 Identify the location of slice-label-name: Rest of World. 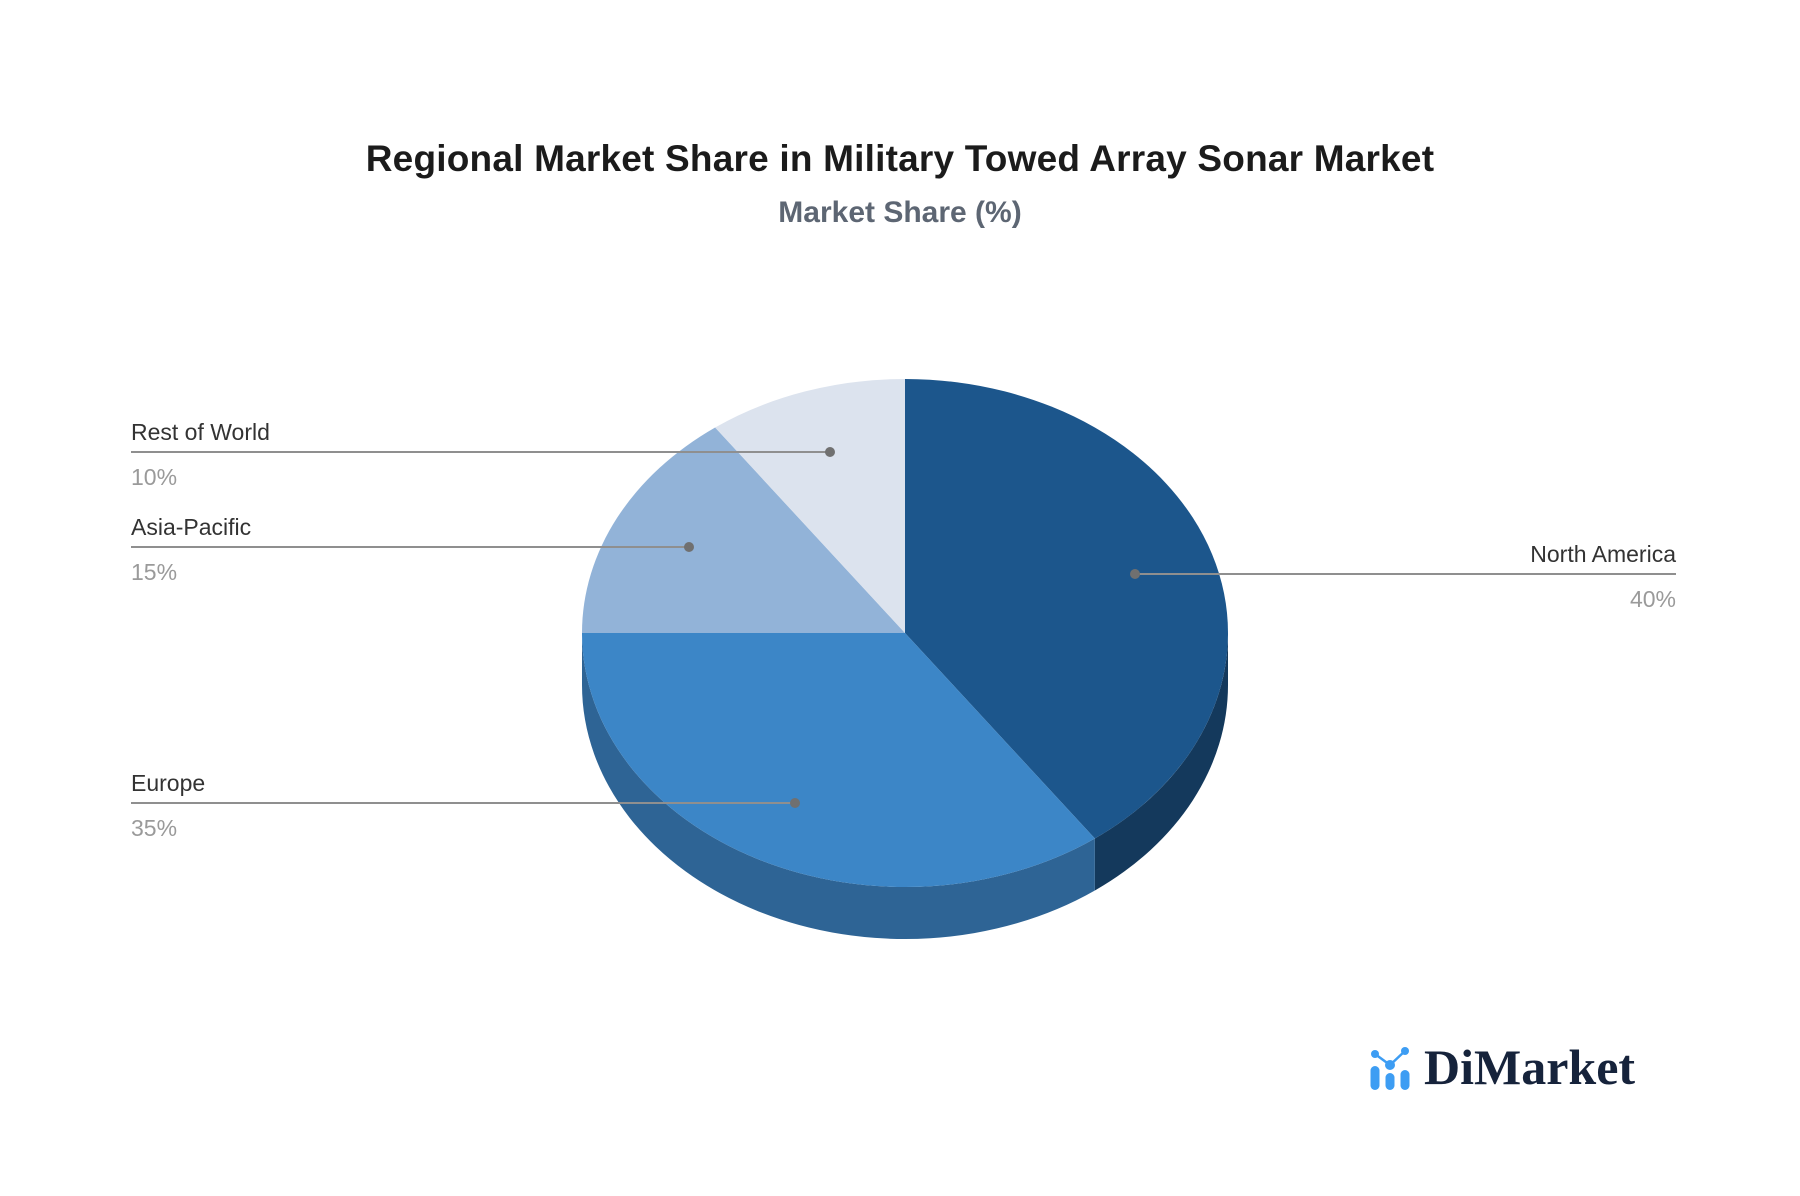
(200, 432).